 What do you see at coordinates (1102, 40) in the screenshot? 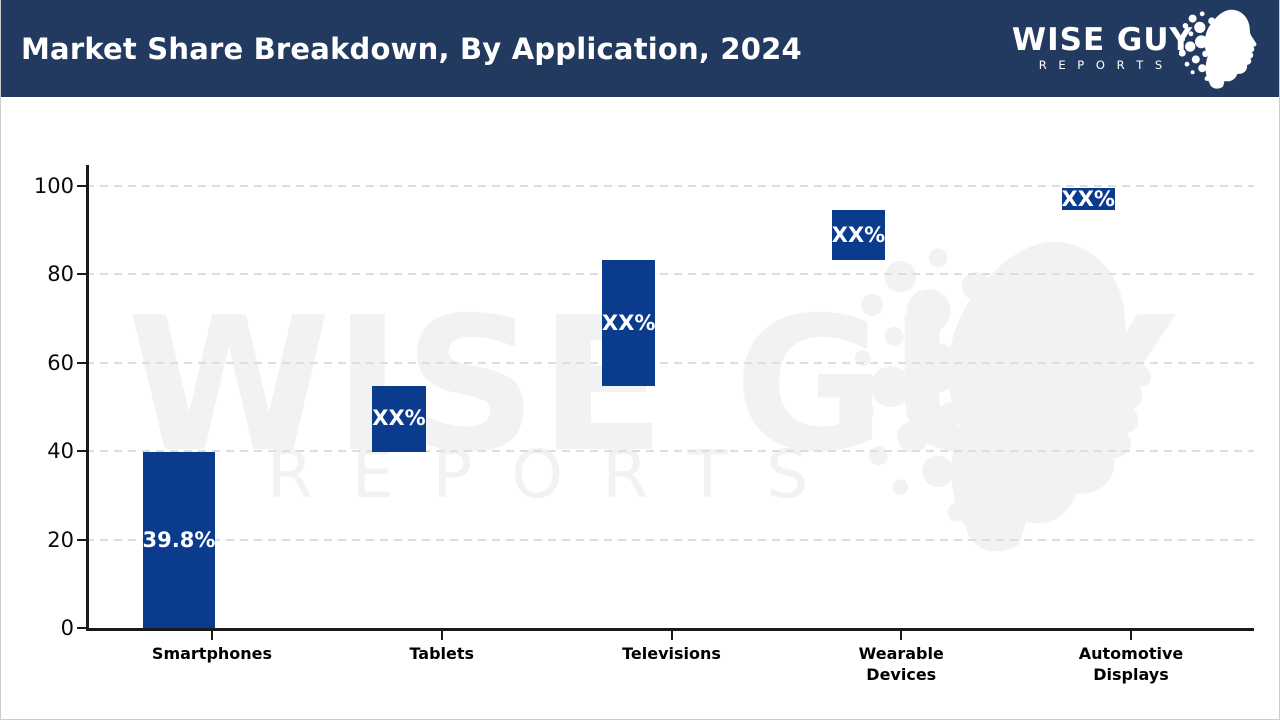
I see `brand-name-label: WISE GUY` at bounding box center [1102, 40].